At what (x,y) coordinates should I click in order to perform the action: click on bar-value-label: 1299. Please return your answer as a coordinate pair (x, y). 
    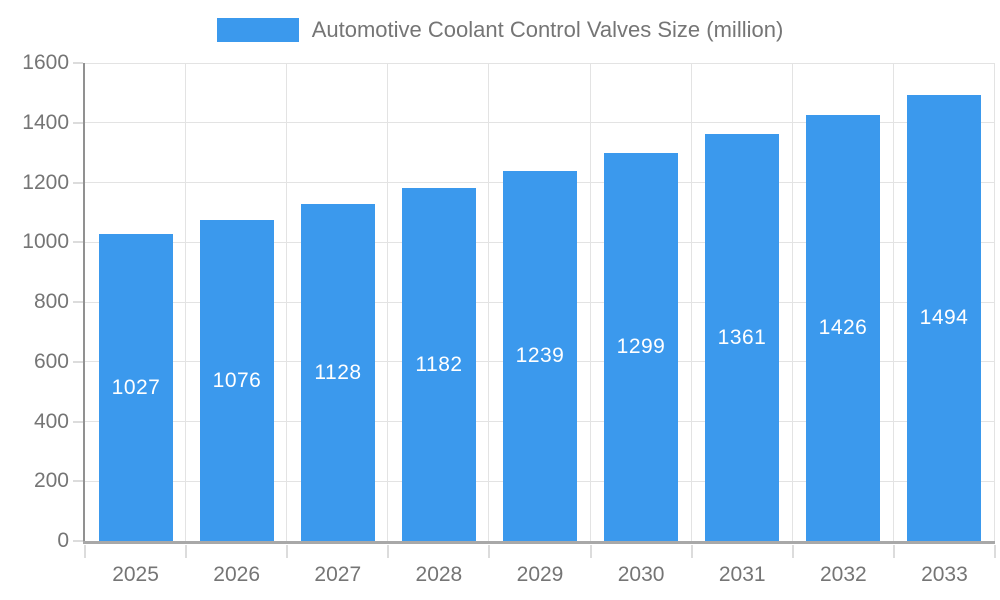
    Looking at the image, I should click on (641, 346).